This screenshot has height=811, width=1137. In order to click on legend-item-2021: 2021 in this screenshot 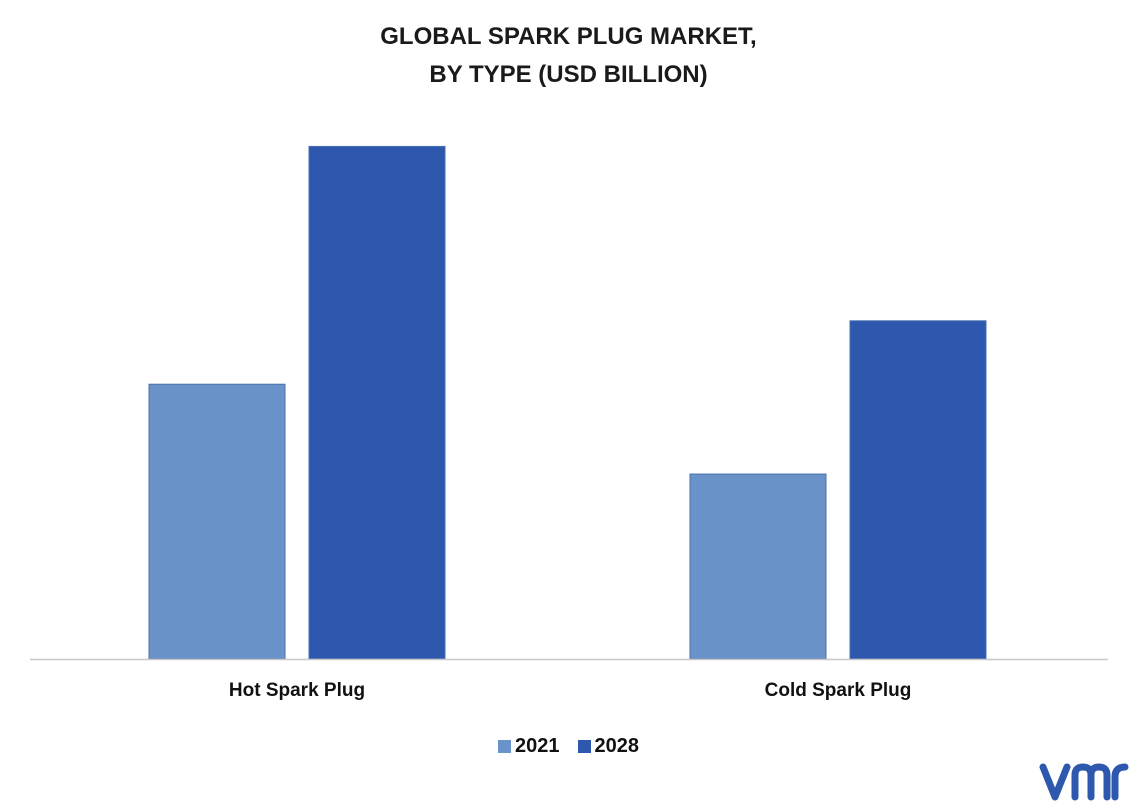, I will do `click(529, 746)`.